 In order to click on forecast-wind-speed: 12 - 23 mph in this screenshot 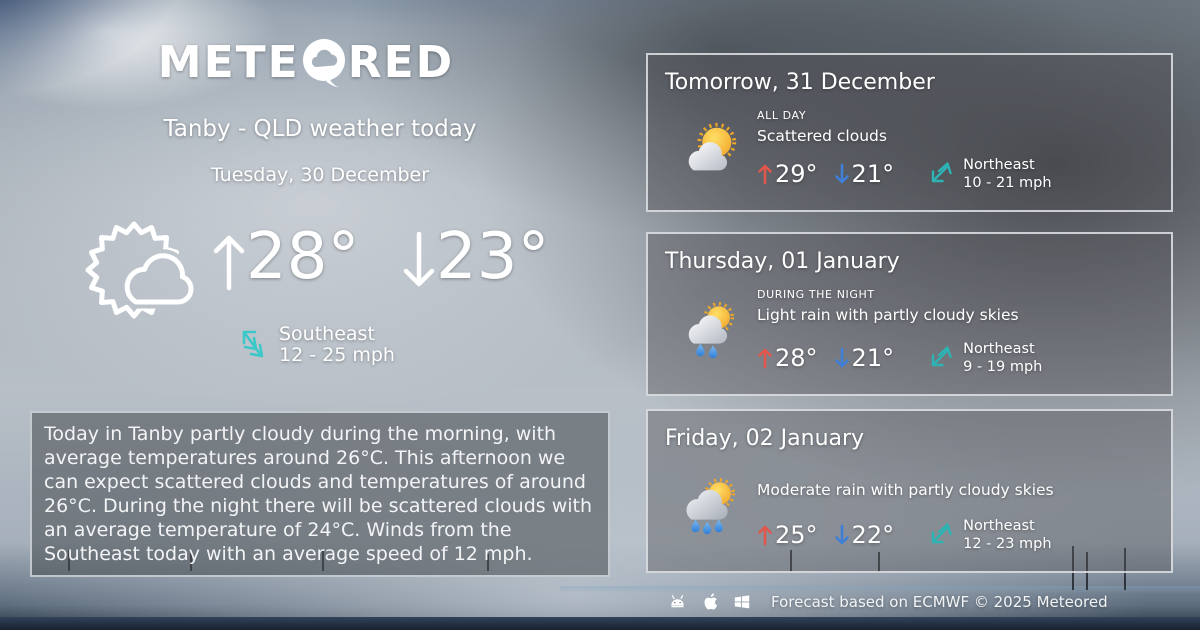, I will do `click(1007, 544)`.